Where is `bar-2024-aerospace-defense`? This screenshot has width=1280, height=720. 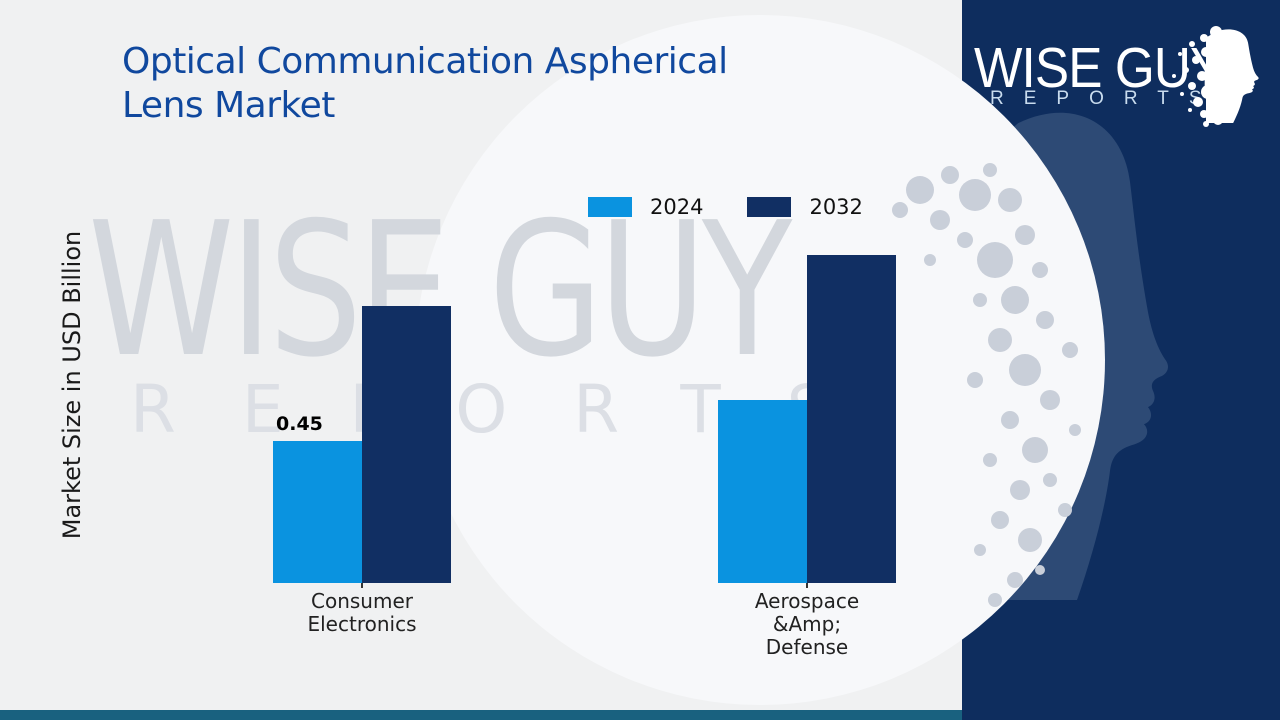 bar-2024-aerospace-defense is located at coordinates (762, 491).